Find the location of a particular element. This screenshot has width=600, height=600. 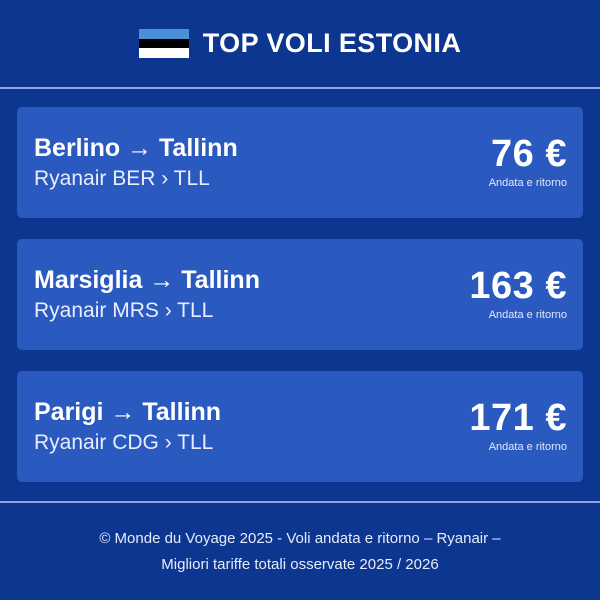

estonia-flag-icon is located at coordinates (163, 43).